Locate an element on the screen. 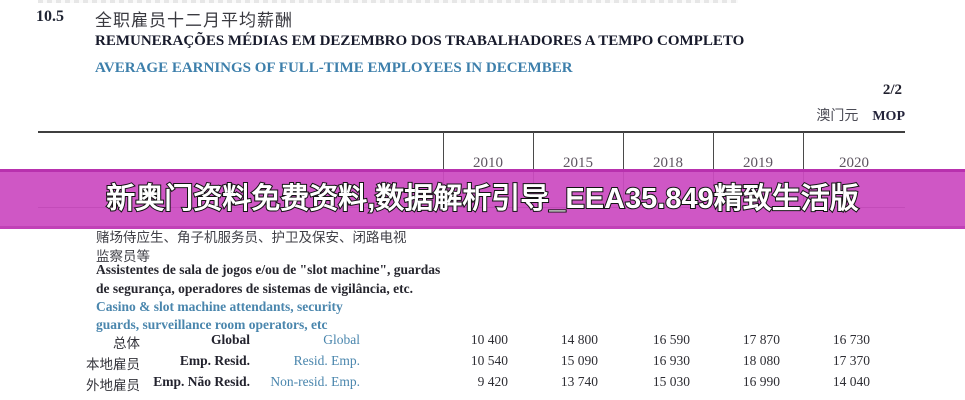 This screenshot has height=400, width=965. year-header-2019: 2019 is located at coordinates (758, 163).